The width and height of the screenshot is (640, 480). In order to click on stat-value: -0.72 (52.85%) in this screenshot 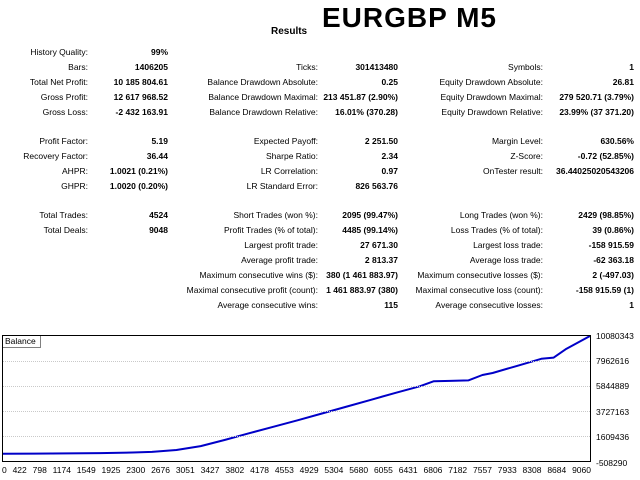, I will do `click(605, 156)`.